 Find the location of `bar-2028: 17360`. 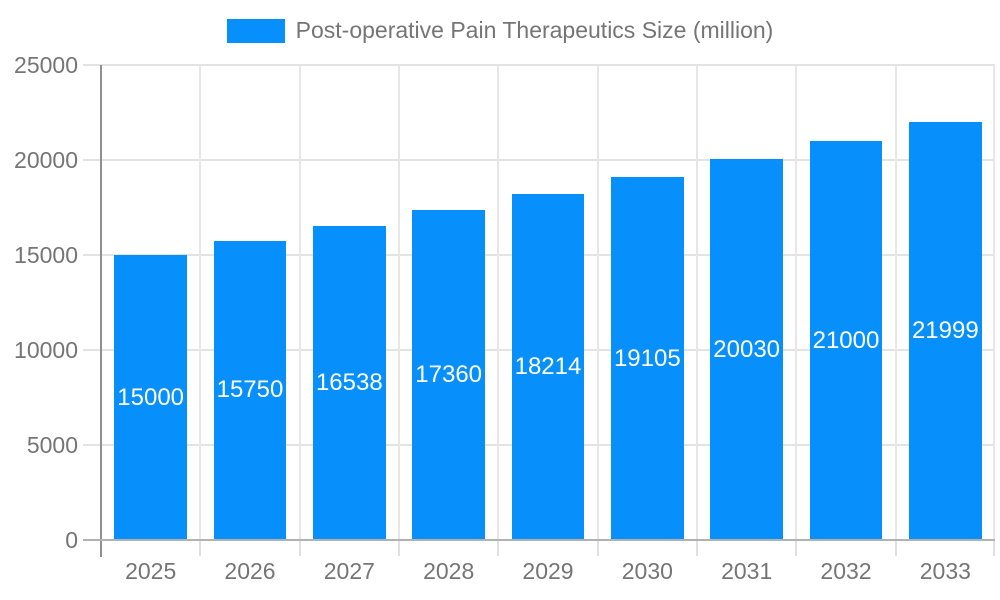

bar-2028: 17360 is located at coordinates (448, 375).